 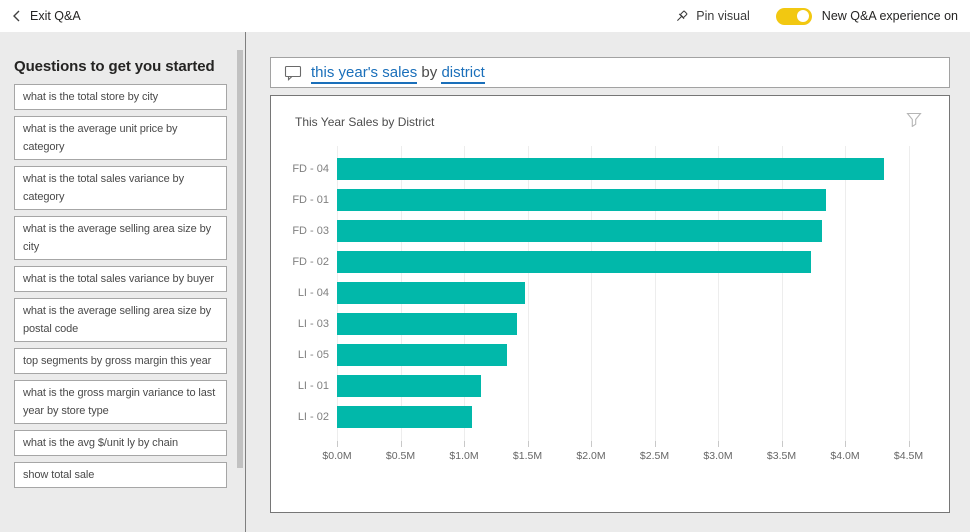 What do you see at coordinates (681, 16) in the screenshot?
I see `pin-icon` at bounding box center [681, 16].